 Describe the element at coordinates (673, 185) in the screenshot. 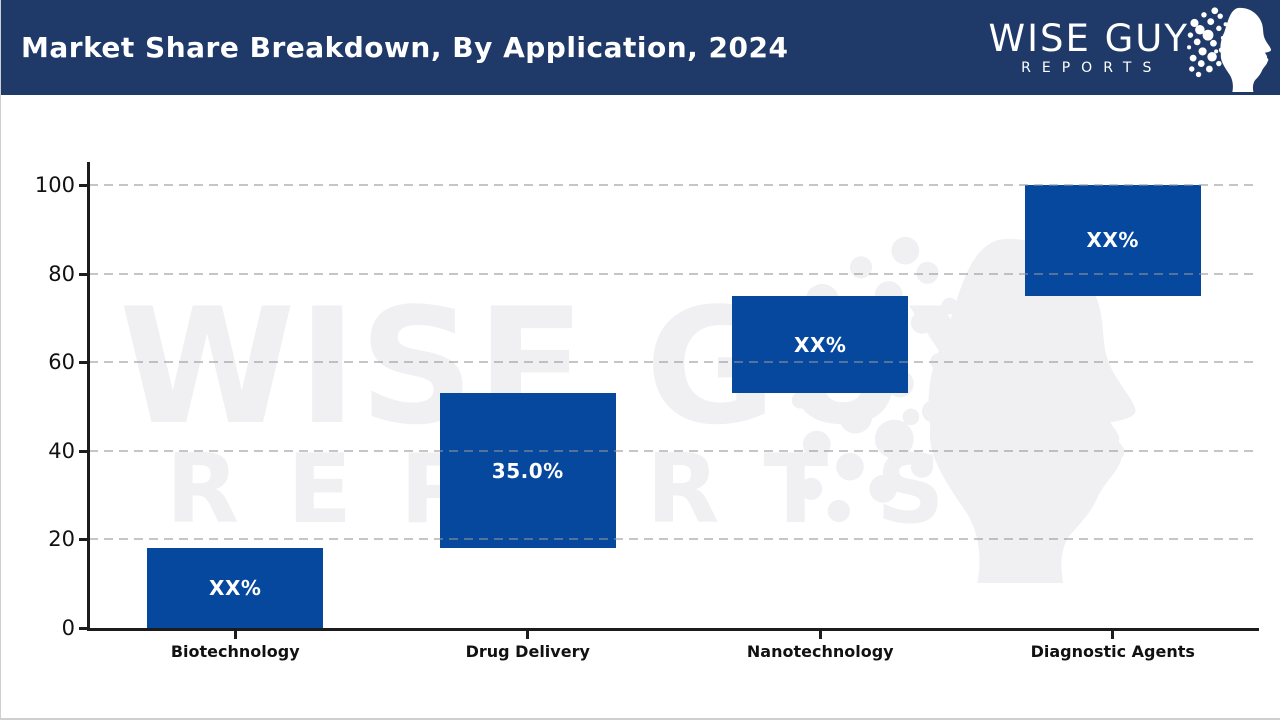

I see `gridline-y100` at that location.